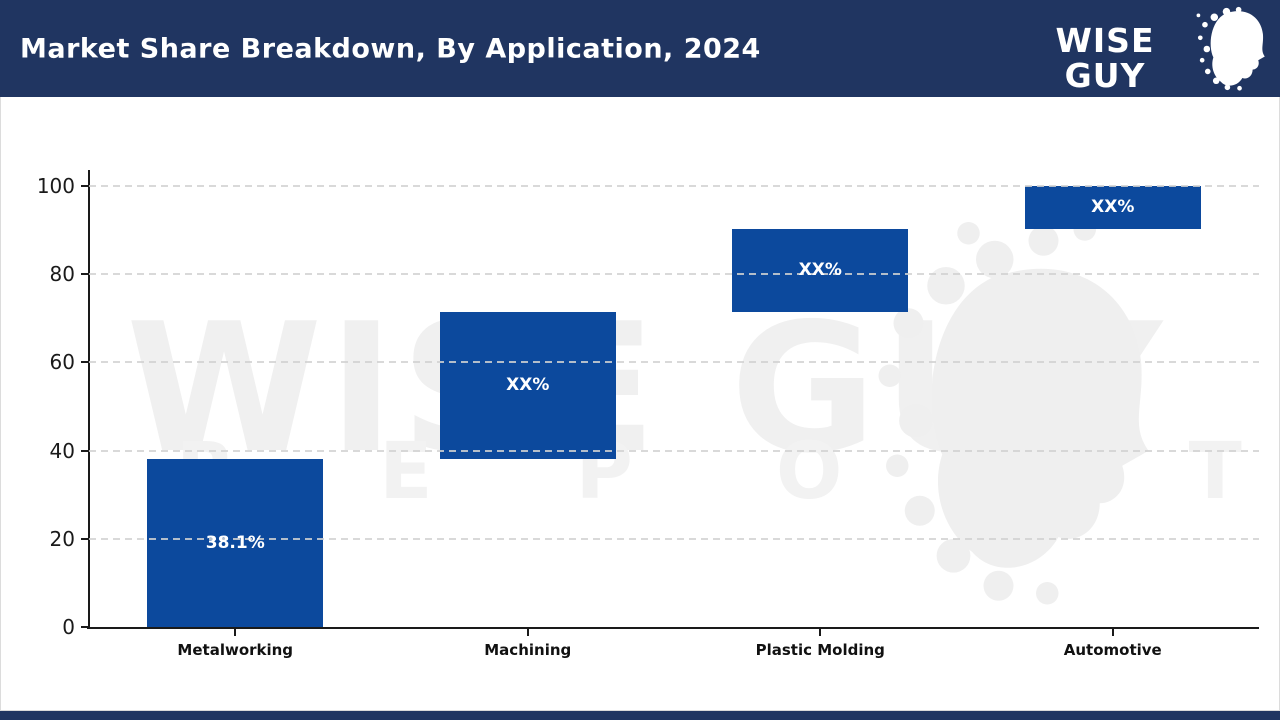 Image resolution: width=1280 pixels, height=720 pixels. What do you see at coordinates (1112, 650) in the screenshot?
I see `x-tick-label: Automotive` at bounding box center [1112, 650].